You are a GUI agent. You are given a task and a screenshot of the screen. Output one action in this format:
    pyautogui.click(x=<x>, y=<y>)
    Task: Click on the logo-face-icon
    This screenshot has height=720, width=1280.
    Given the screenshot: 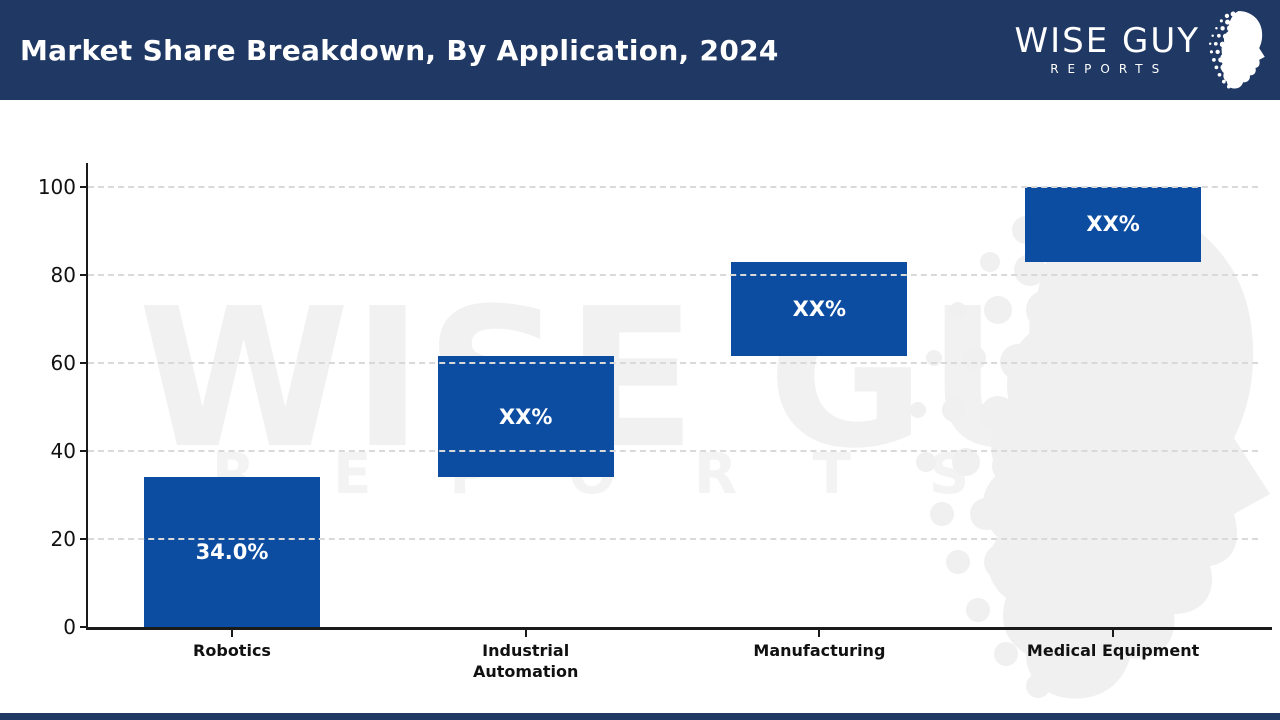 What is the action you would take?
    pyautogui.click(x=1236, y=49)
    